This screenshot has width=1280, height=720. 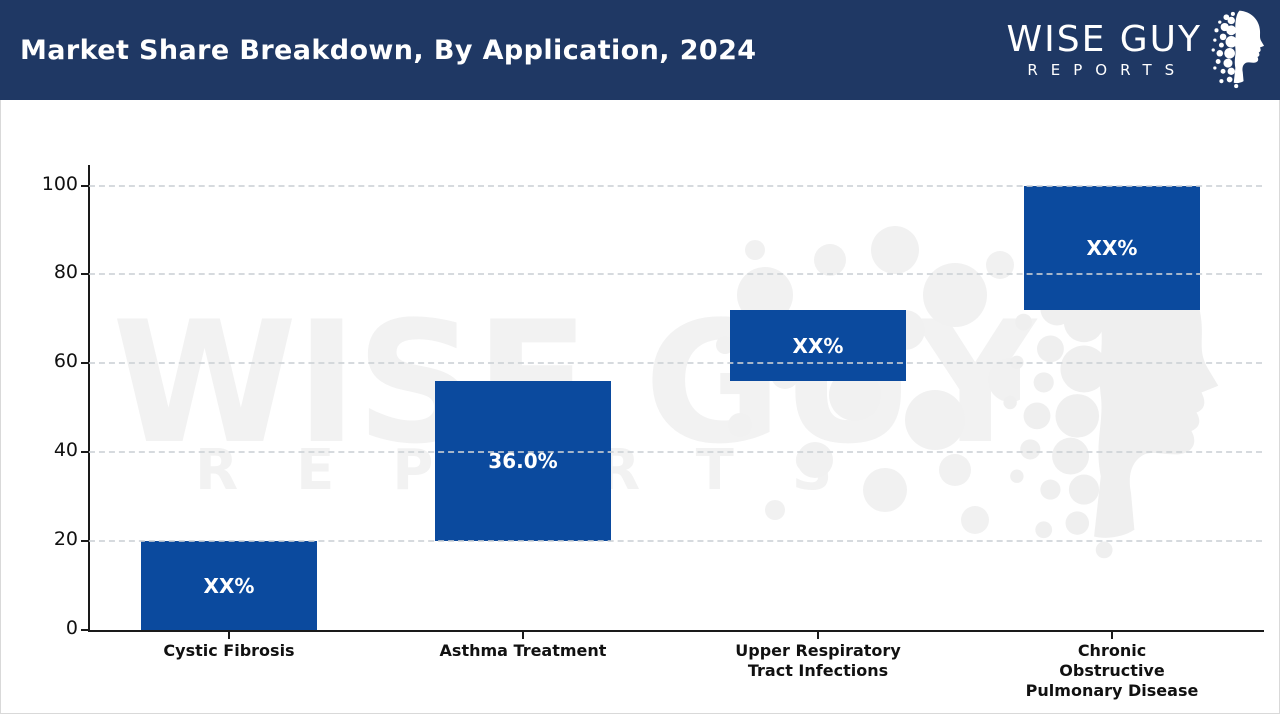 What do you see at coordinates (1104, 39) in the screenshot?
I see `brand-name: WISE GUY` at bounding box center [1104, 39].